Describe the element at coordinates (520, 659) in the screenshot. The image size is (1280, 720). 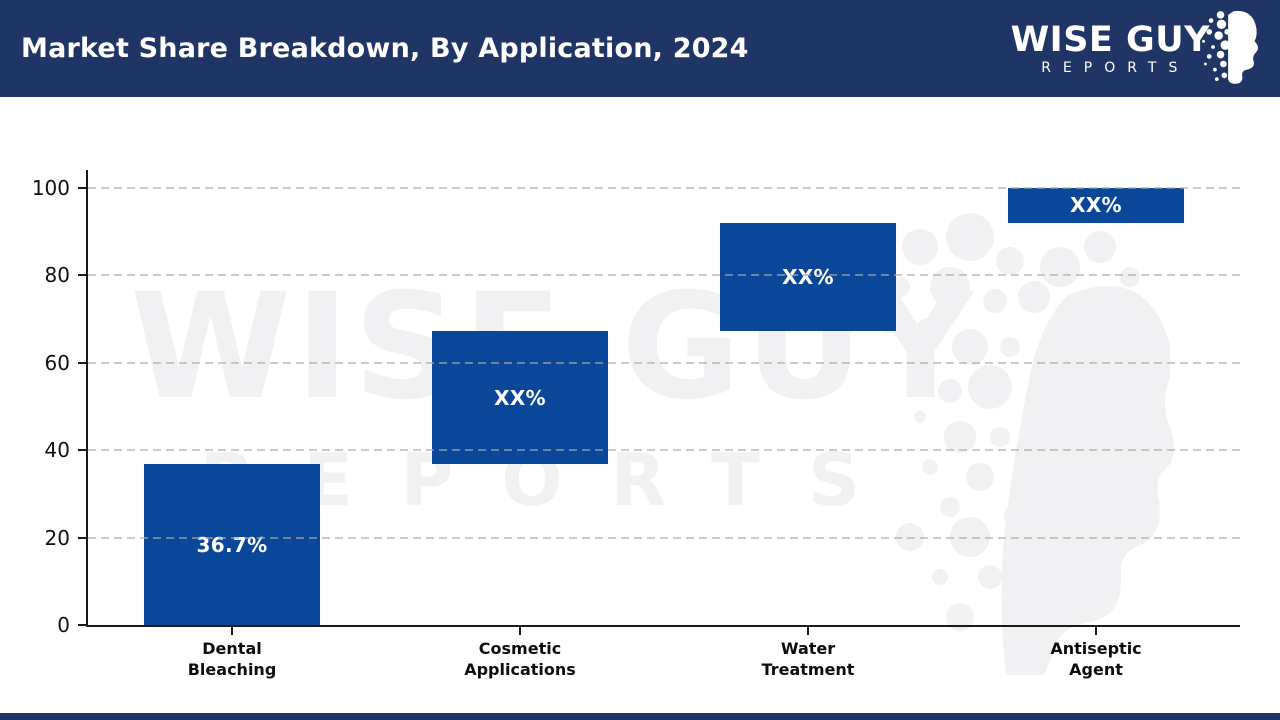
I see `x-axis-category-label: Cosmetic Applications` at that location.